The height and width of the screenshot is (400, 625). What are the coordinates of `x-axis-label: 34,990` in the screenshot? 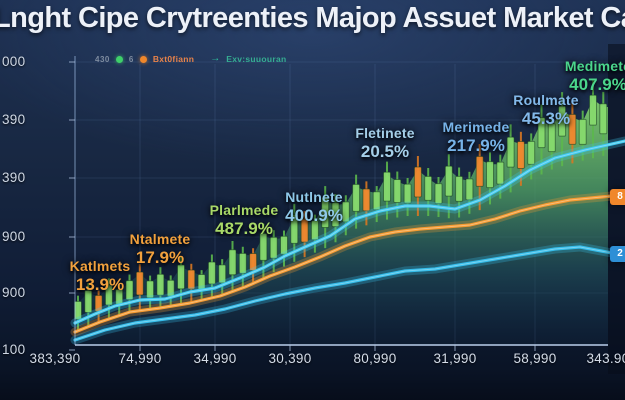 It's located at (215, 358).